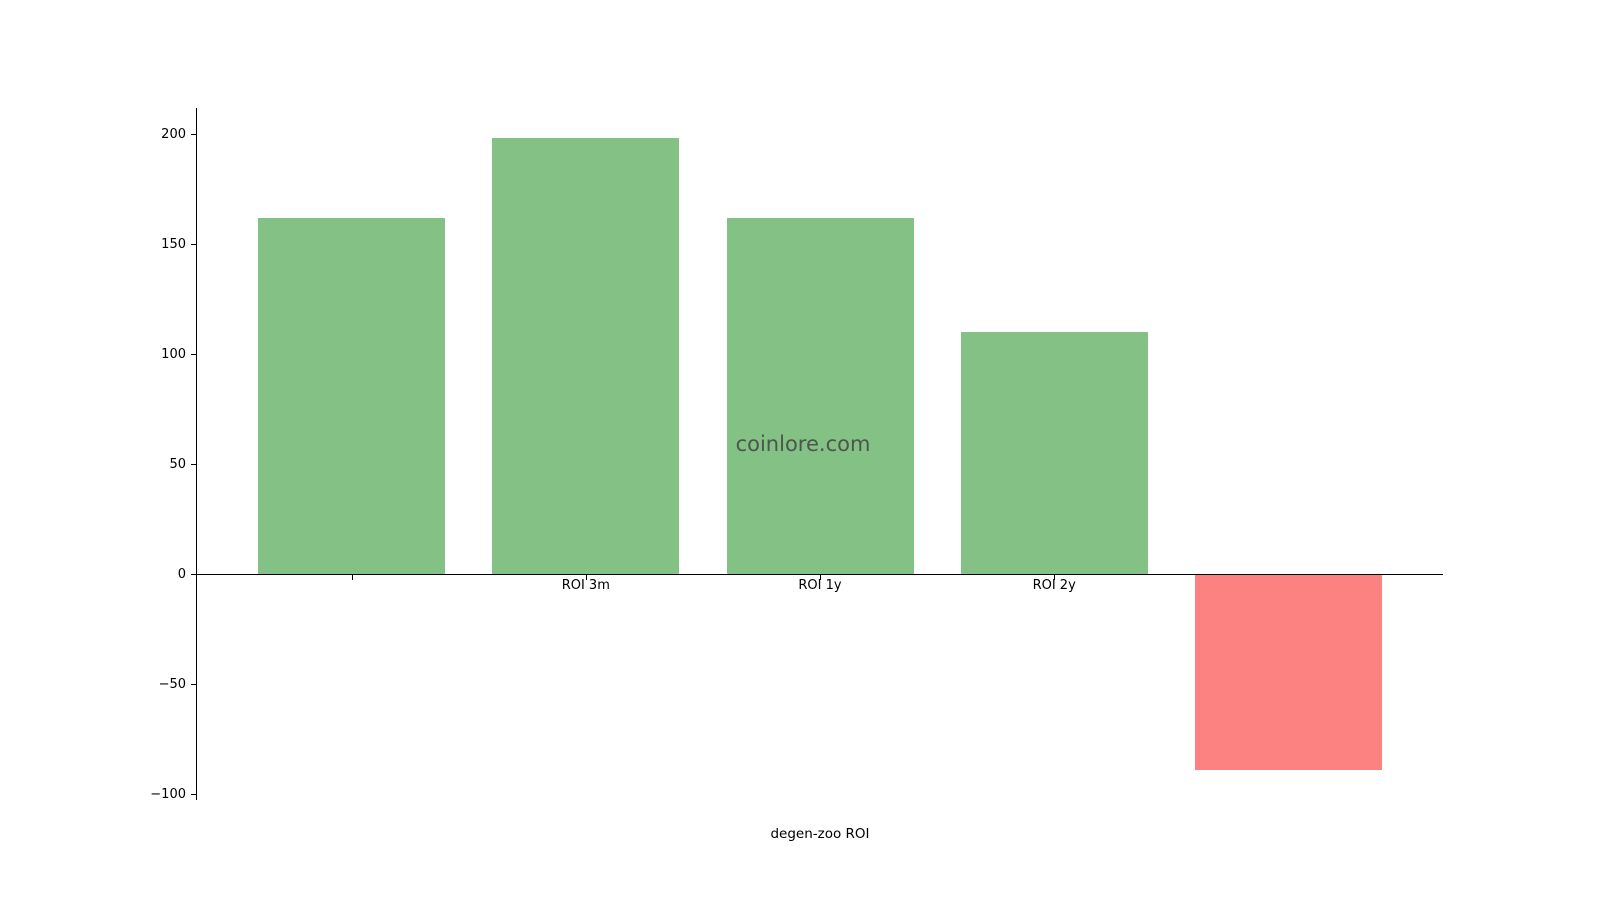  What do you see at coordinates (820, 396) in the screenshot?
I see `bar-roi-1y` at bounding box center [820, 396].